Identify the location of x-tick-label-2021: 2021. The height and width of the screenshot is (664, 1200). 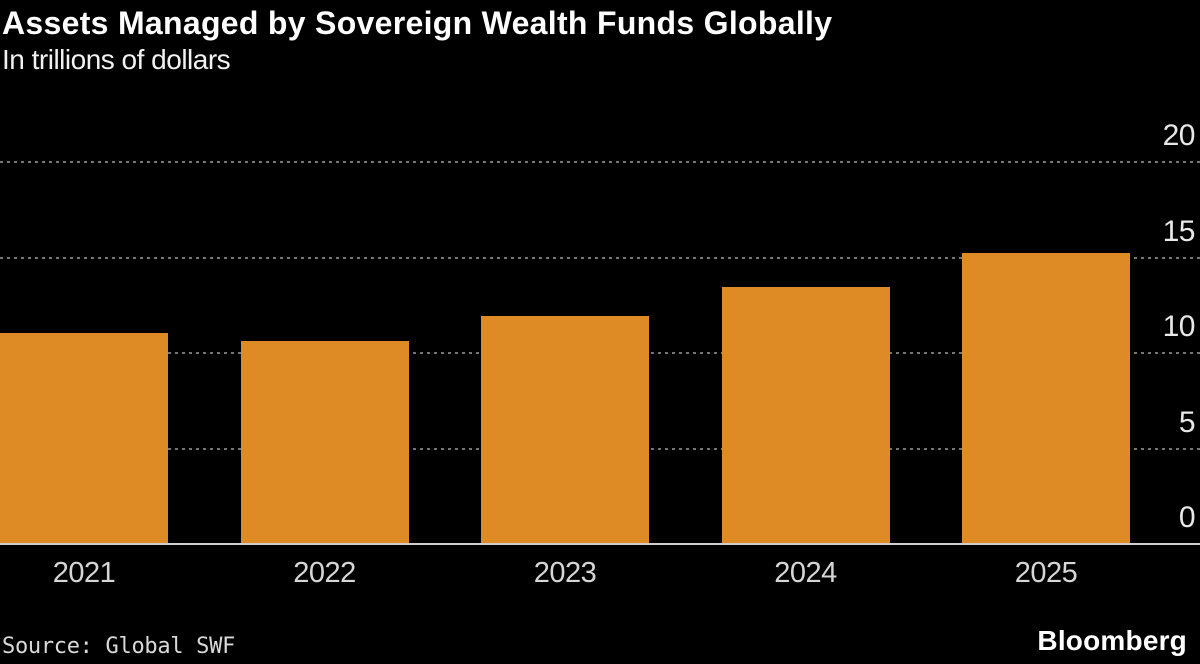
(84, 573).